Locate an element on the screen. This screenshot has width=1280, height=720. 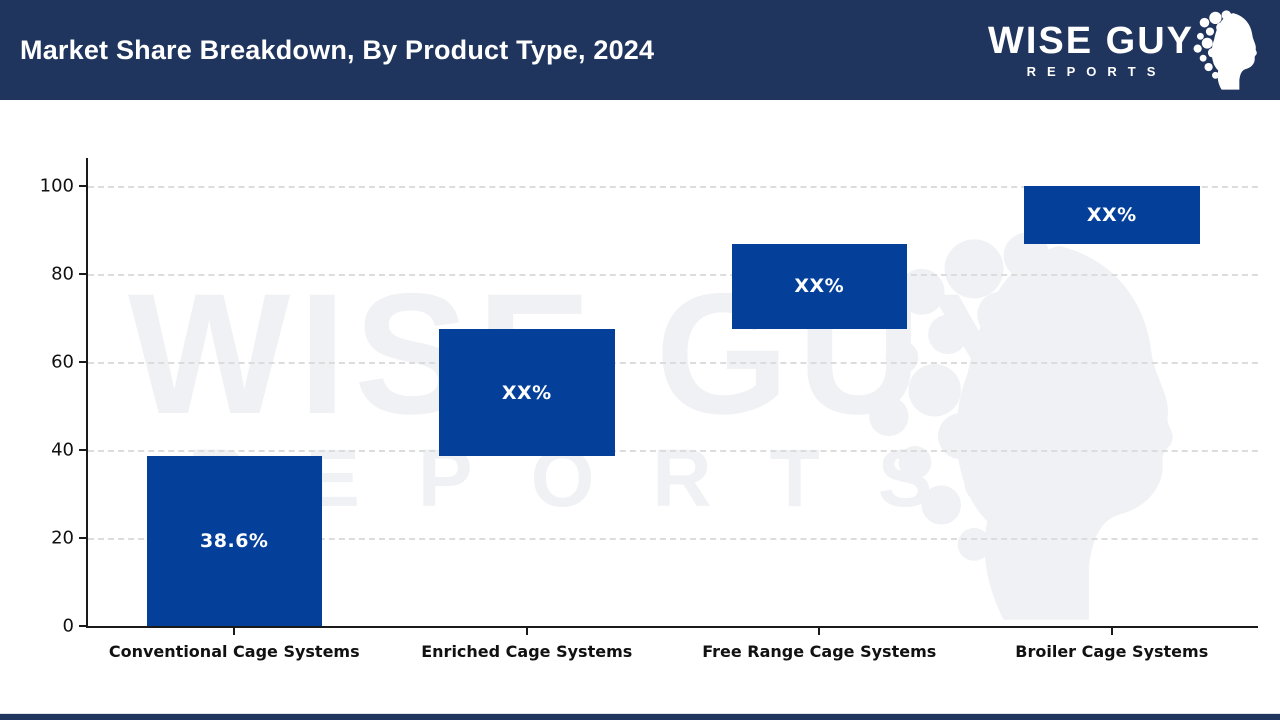
x-category-label-1: Conventional Cage Systems is located at coordinates (234, 651).